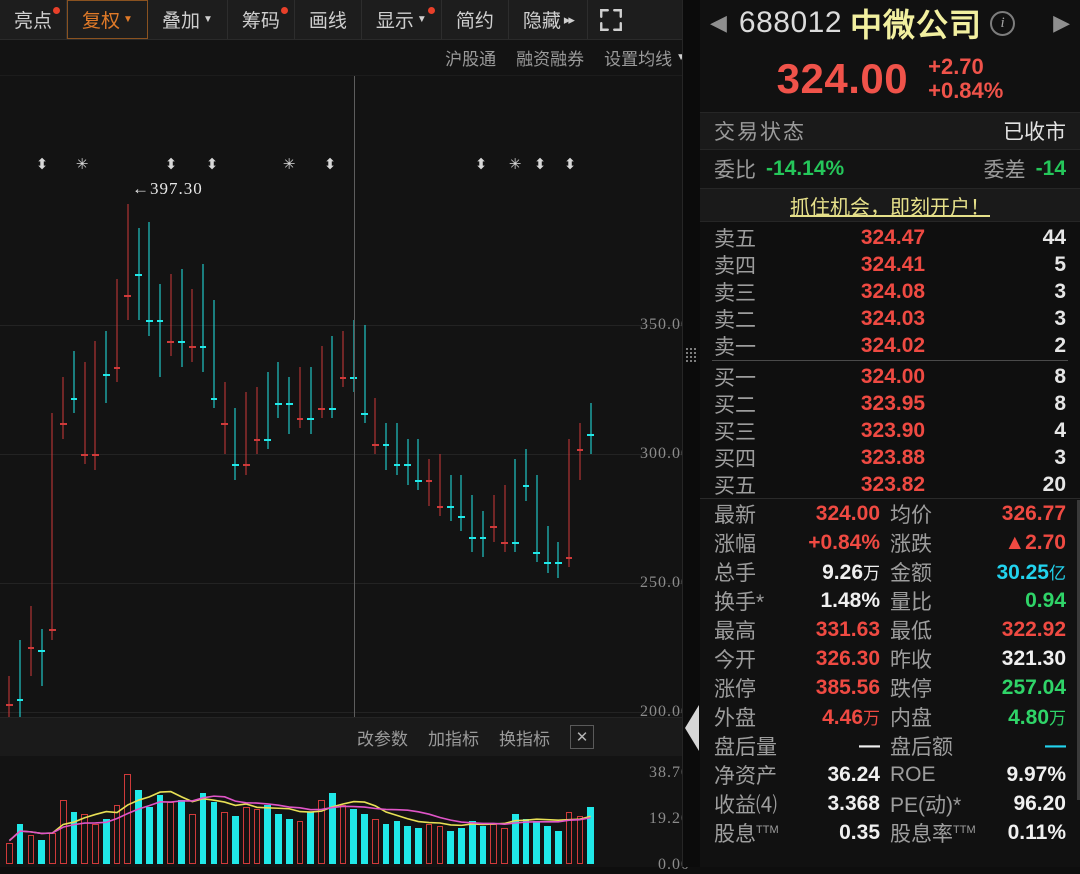  What do you see at coordinates (1078, 650) in the screenshot?
I see `vertical-scrollbar` at bounding box center [1078, 650].